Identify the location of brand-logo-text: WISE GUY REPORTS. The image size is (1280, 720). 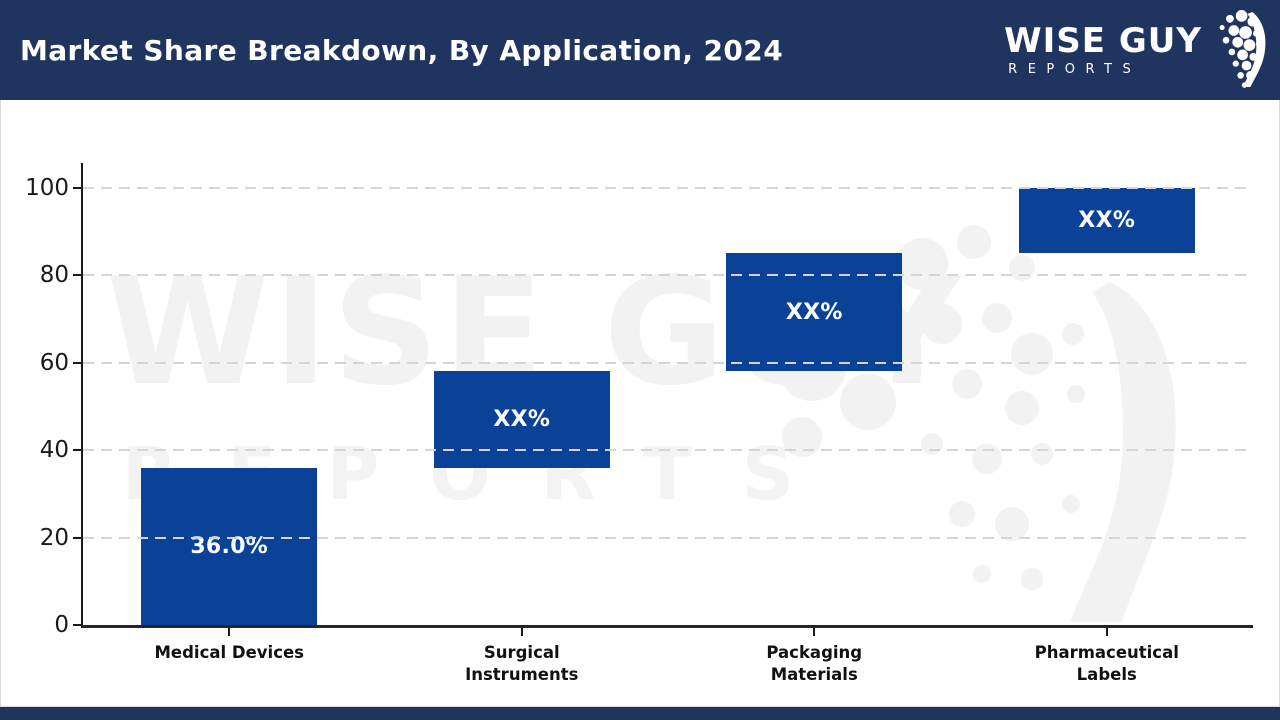
(1103, 50).